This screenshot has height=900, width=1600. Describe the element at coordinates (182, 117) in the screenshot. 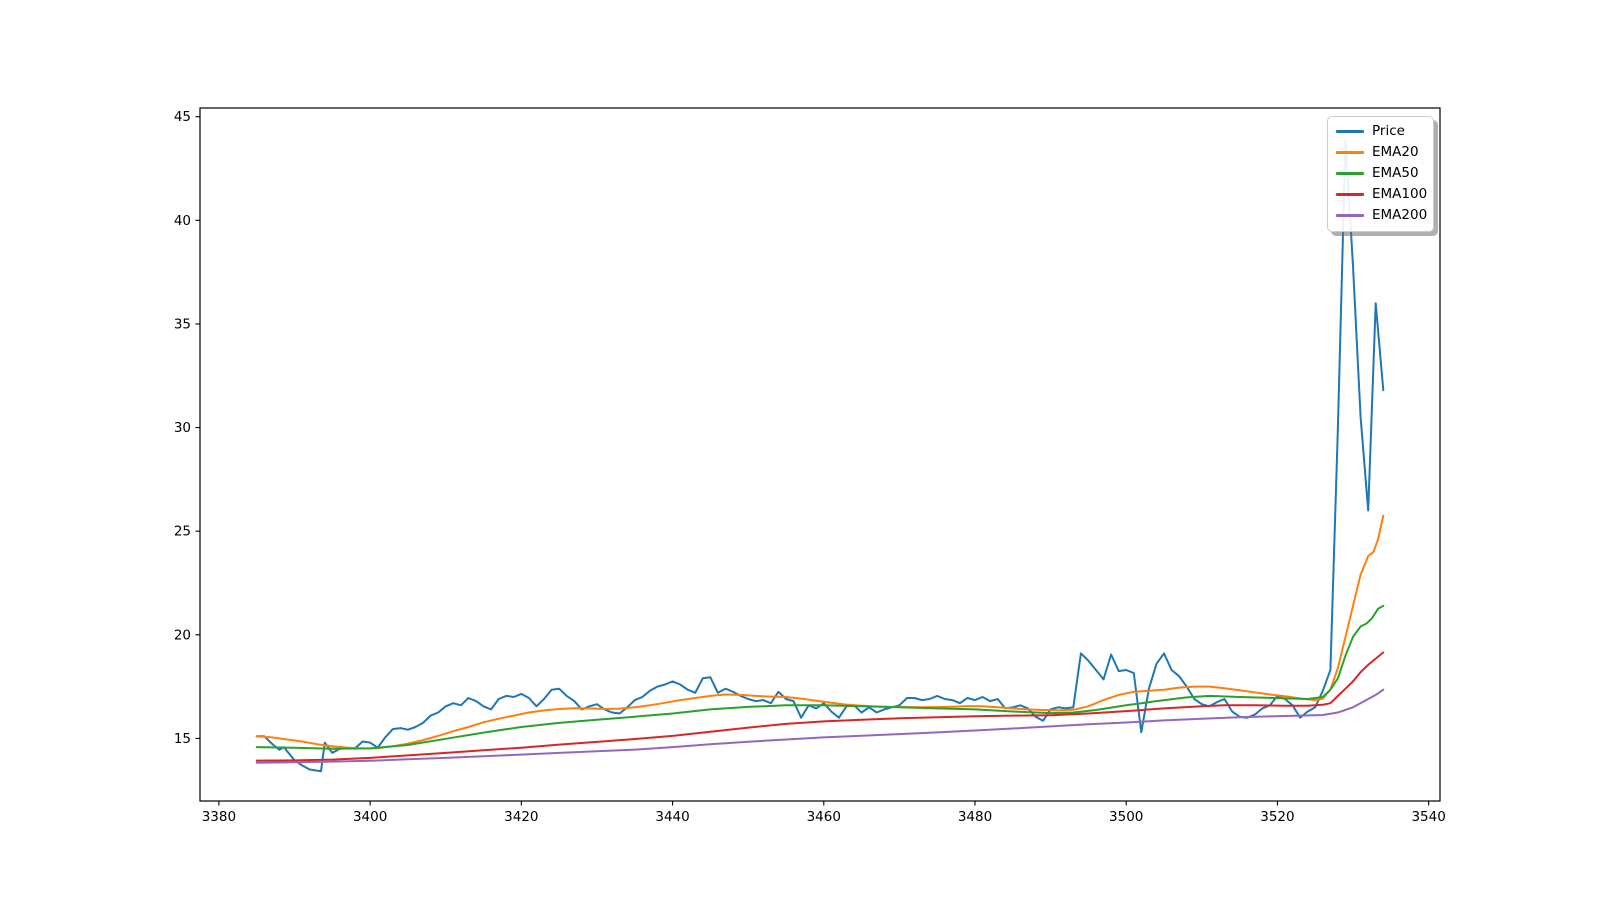

I see `y-tick-label: 45` at that location.